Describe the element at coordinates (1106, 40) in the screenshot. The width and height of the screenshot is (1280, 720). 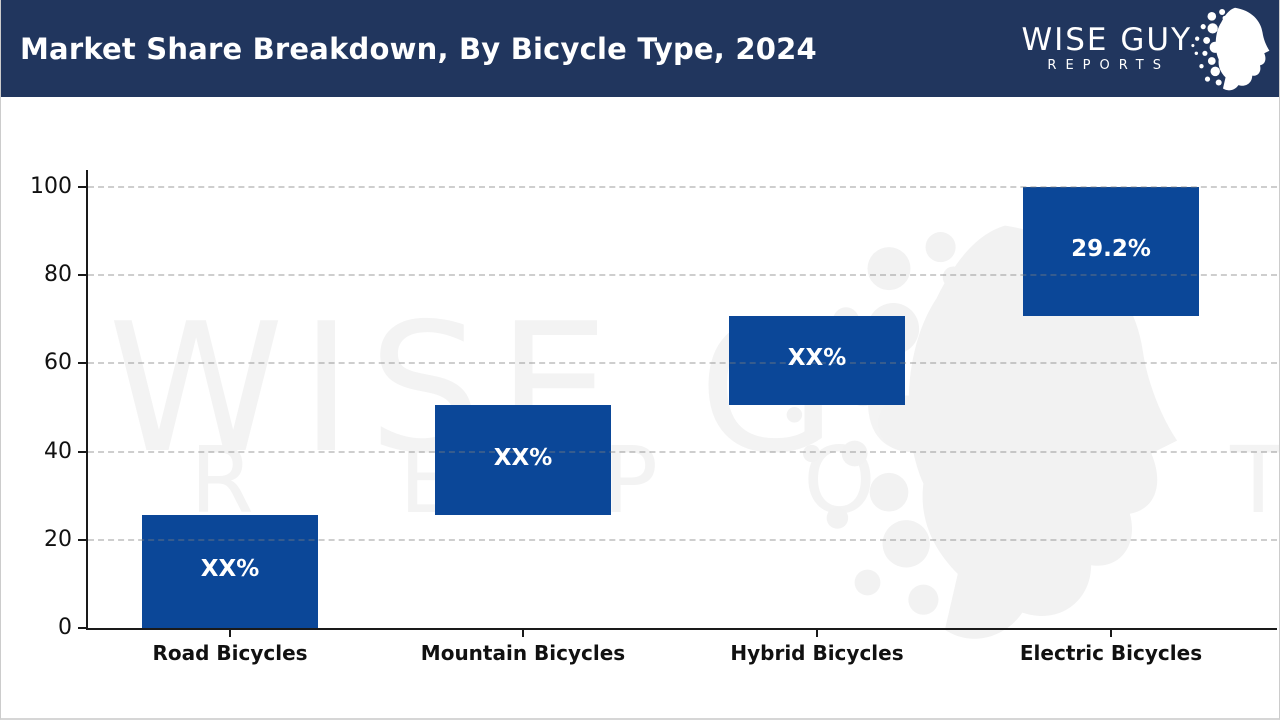
I see `logo-wordmark: WISE GUY` at that location.